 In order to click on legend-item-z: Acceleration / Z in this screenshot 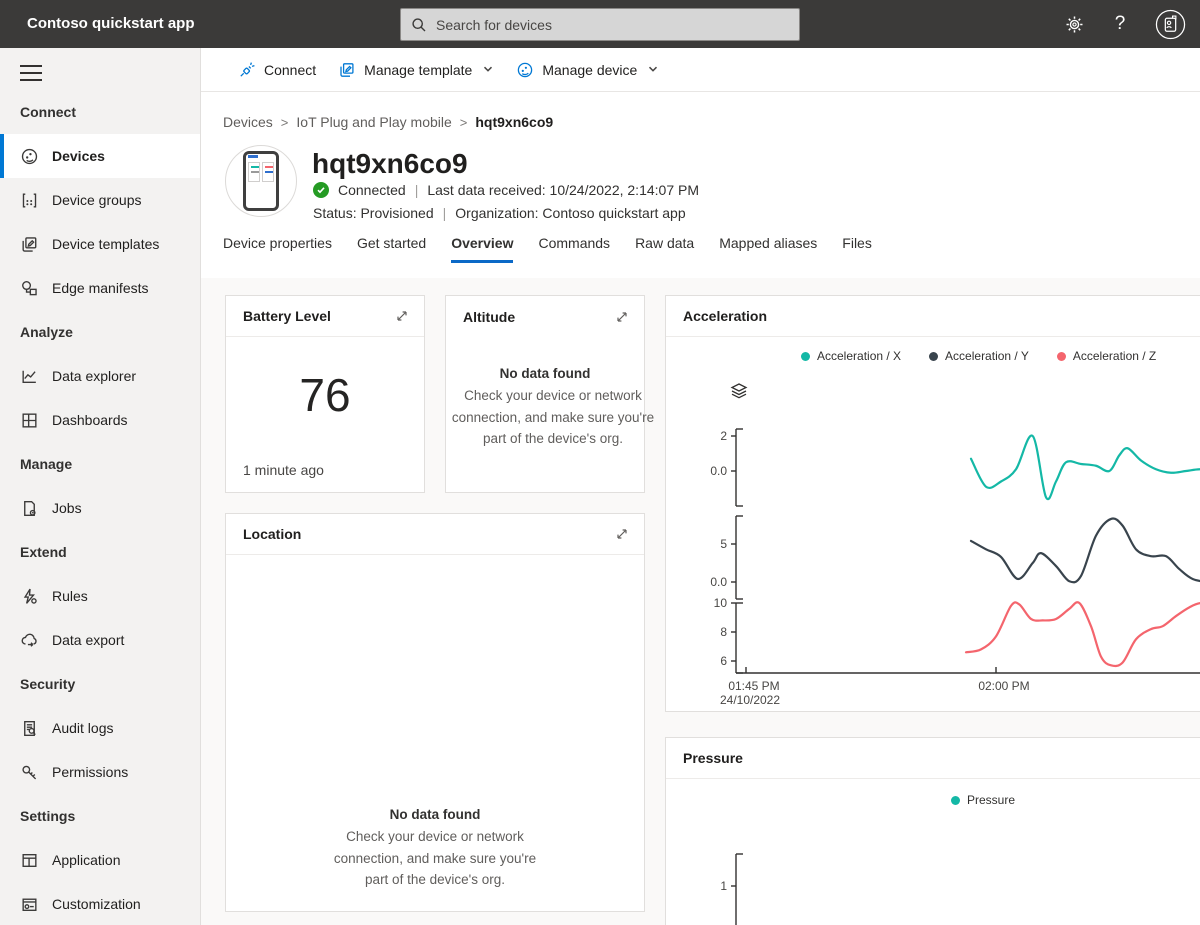, I will do `click(1106, 356)`.